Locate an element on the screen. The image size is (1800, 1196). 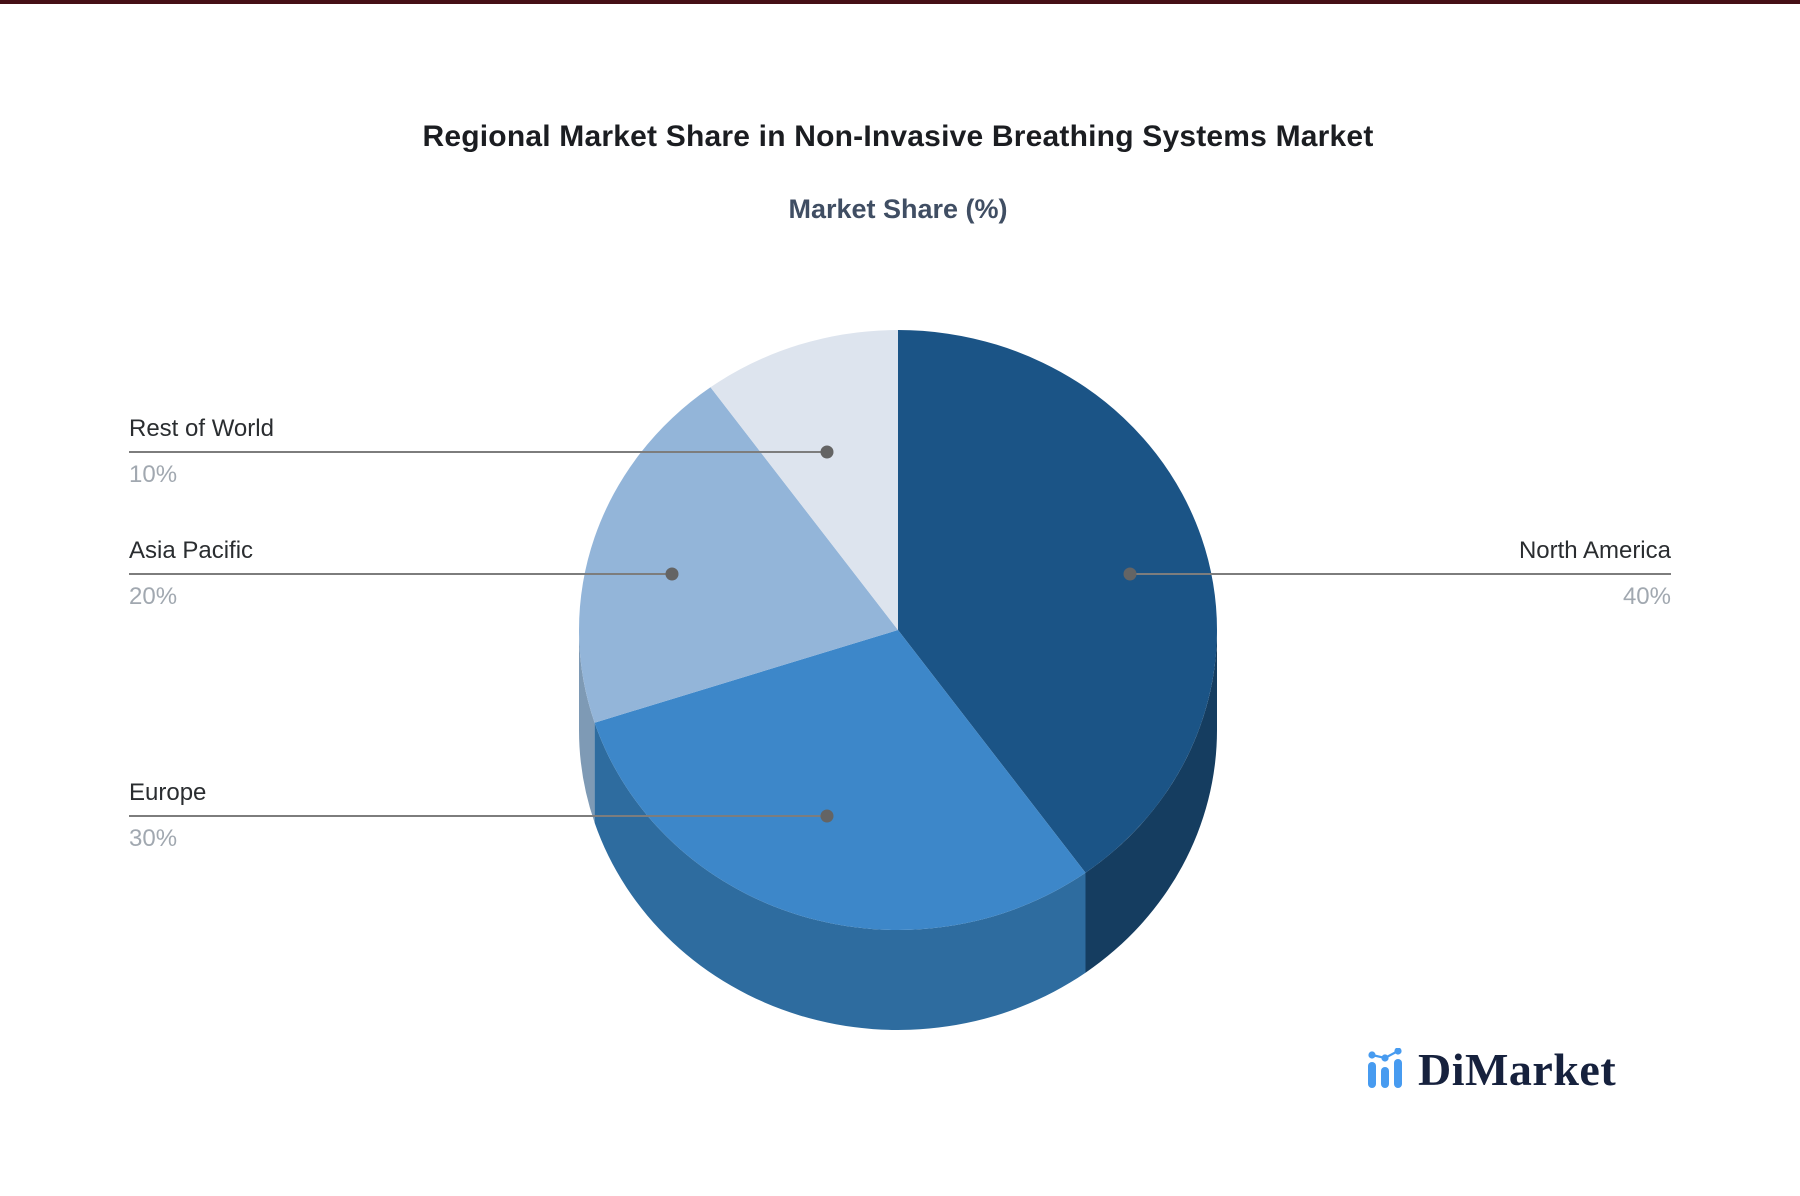
slice-value-europe: 30% is located at coordinates (153, 838).